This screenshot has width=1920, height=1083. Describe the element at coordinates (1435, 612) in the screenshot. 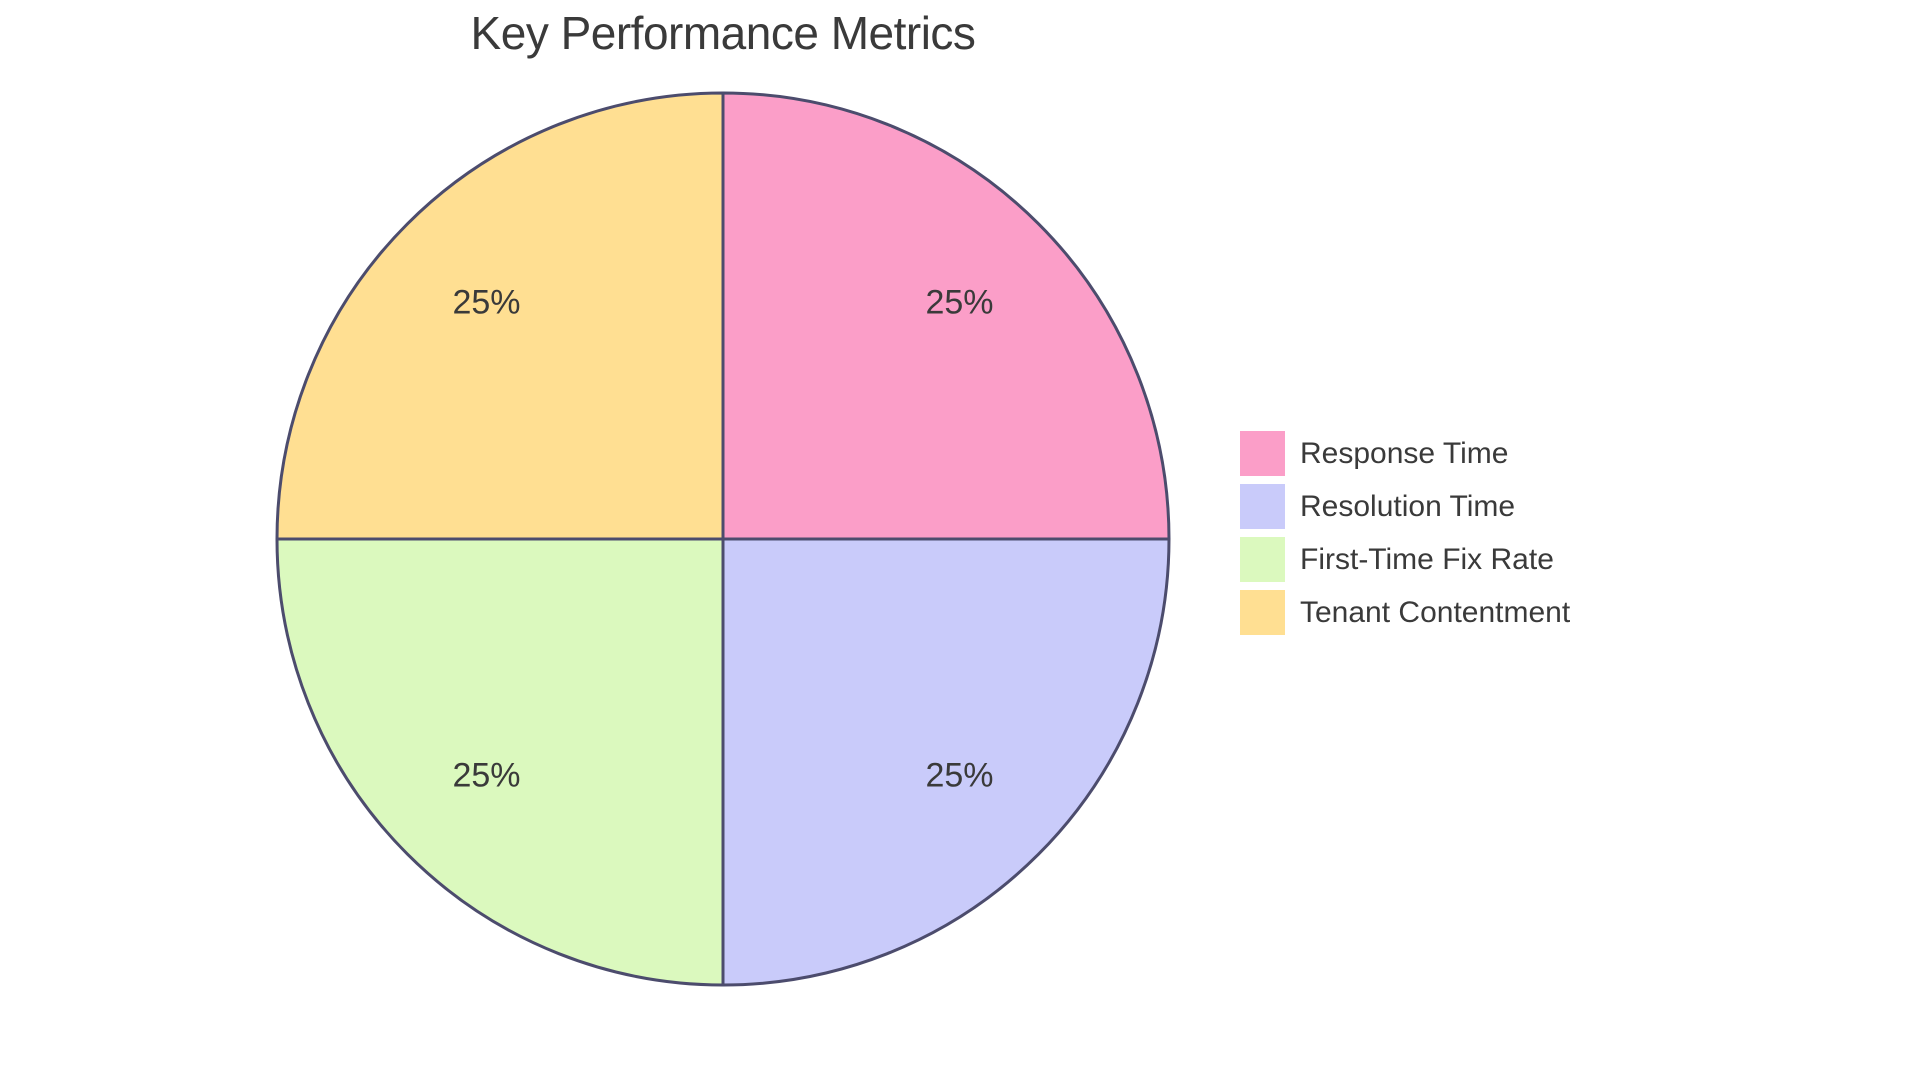

I see `legend-label-tenant-contentment: Tenant Contentment` at that location.